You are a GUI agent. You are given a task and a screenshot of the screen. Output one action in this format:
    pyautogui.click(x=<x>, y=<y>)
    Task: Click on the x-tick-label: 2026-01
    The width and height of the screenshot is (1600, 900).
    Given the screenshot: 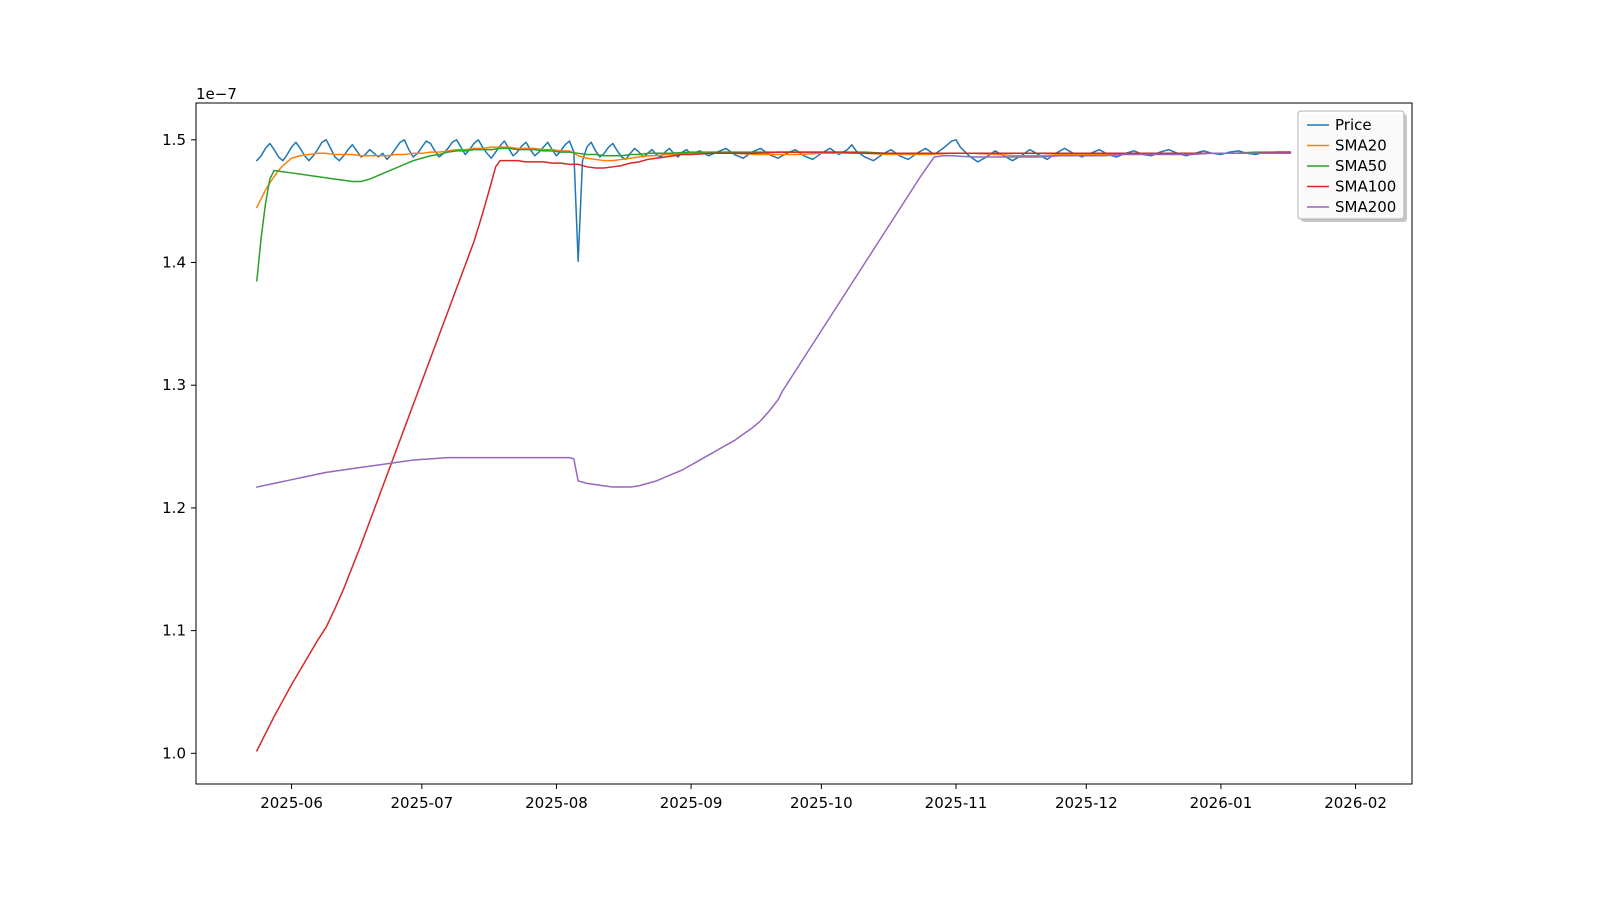 What is the action you would take?
    pyautogui.click(x=1221, y=803)
    